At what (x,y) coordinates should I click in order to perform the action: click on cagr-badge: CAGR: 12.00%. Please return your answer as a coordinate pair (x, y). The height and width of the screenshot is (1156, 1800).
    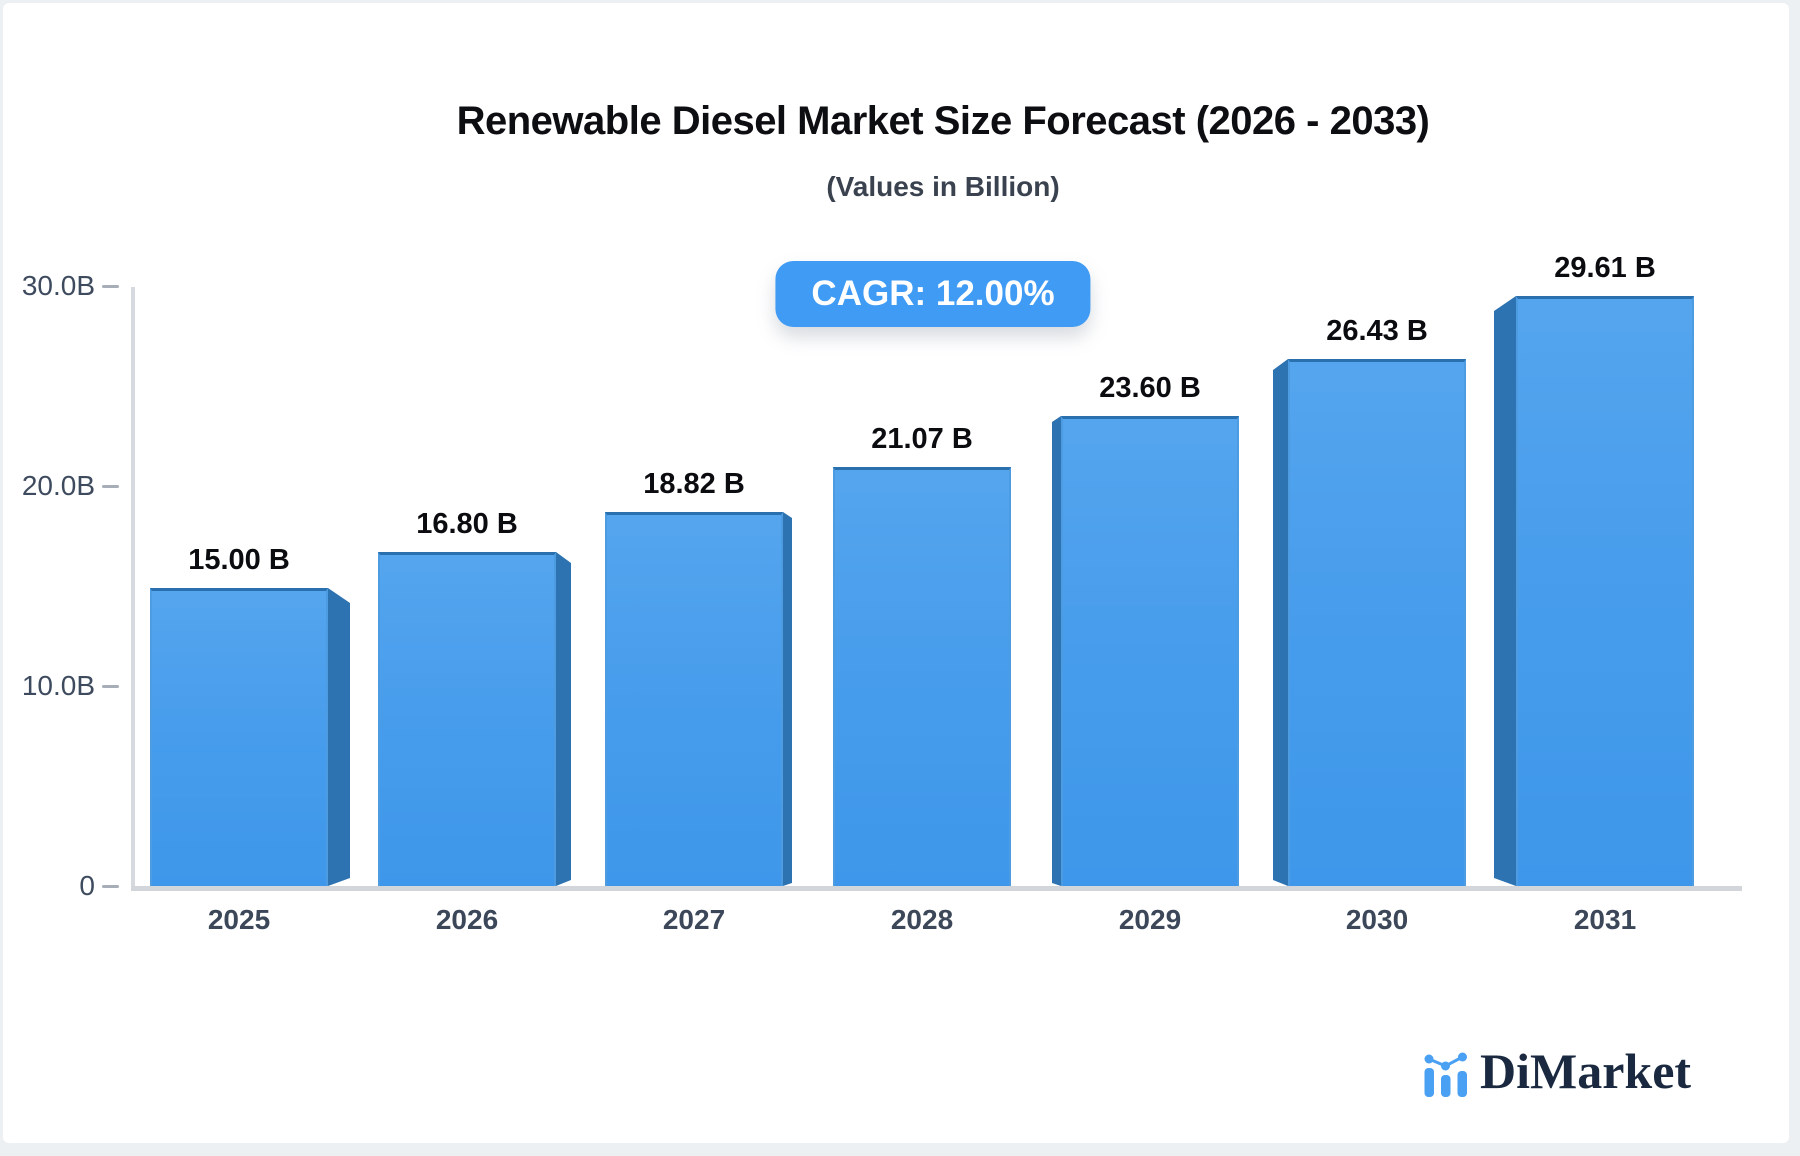
    Looking at the image, I should click on (933, 294).